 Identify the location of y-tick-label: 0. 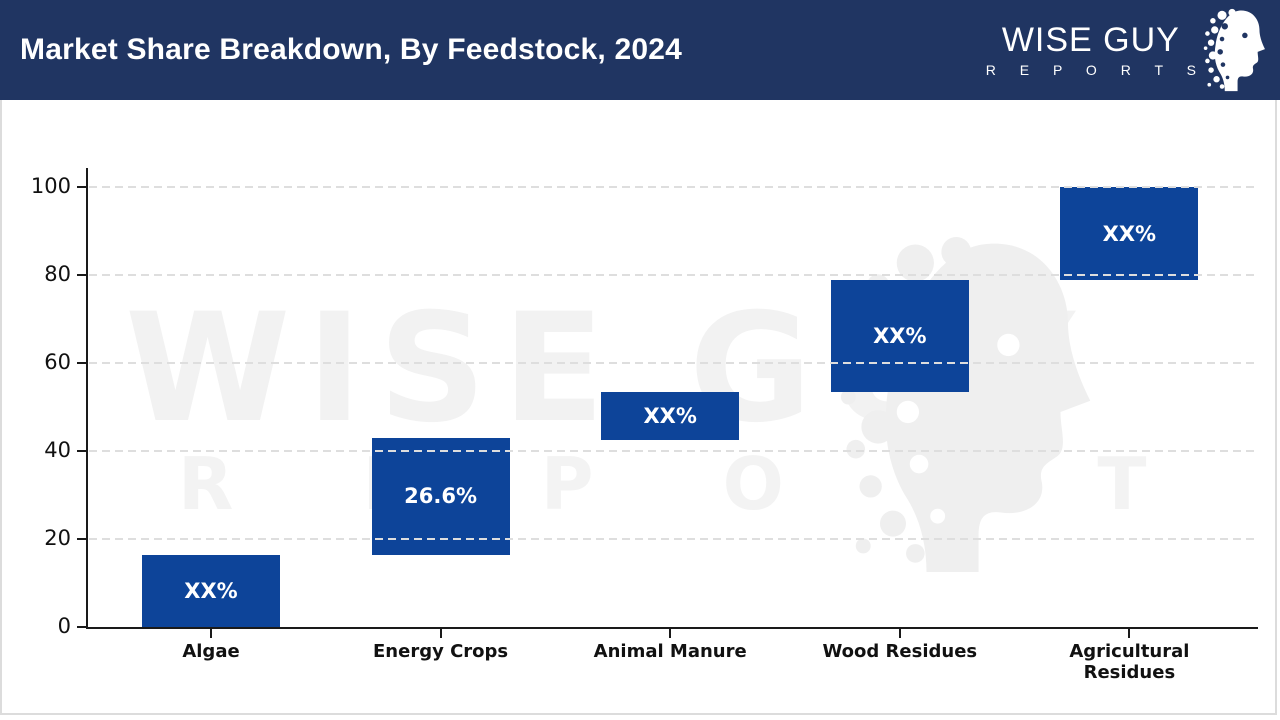
(64, 626).